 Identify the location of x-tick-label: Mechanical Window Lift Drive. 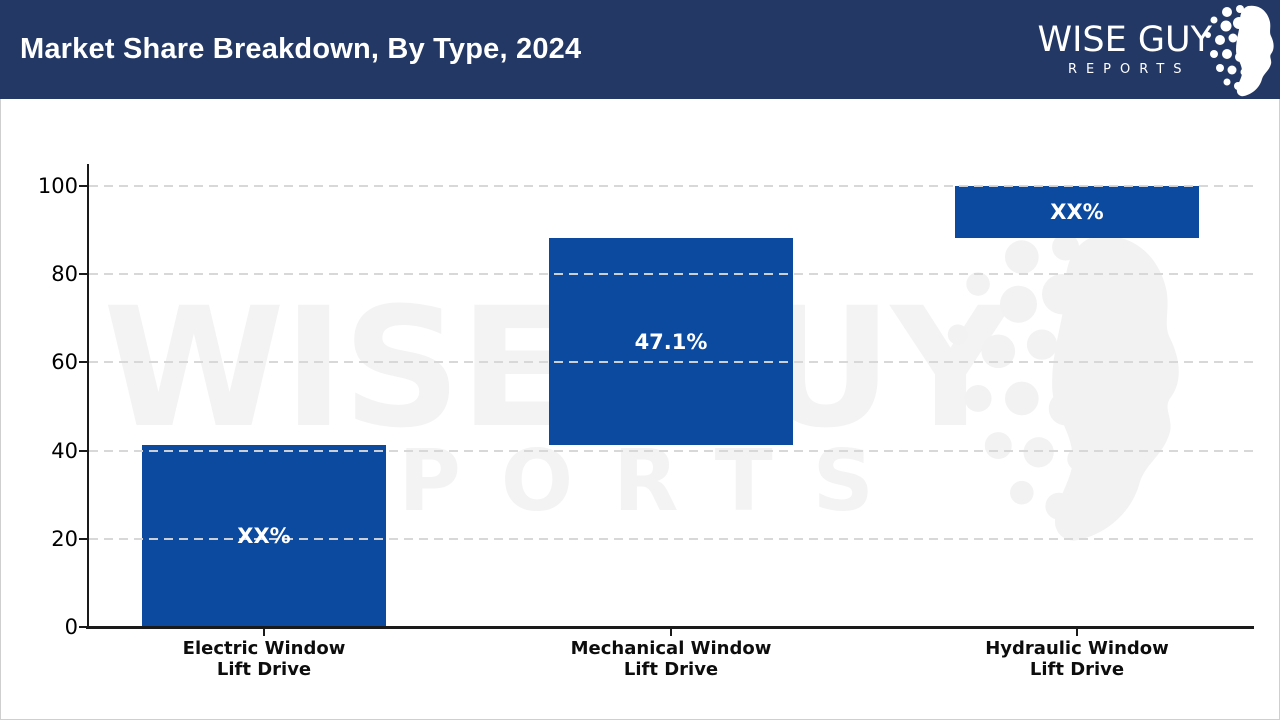
(671, 659).